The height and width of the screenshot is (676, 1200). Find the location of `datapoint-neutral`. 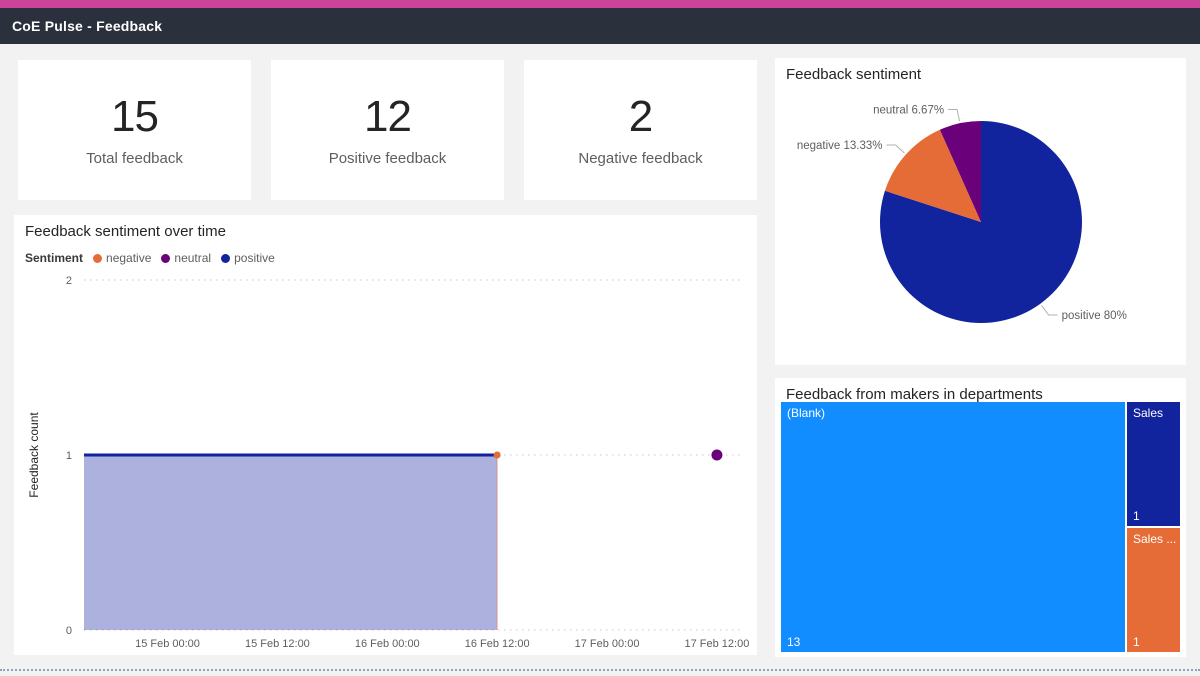

datapoint-neutral is located at coordinates (717, 455).